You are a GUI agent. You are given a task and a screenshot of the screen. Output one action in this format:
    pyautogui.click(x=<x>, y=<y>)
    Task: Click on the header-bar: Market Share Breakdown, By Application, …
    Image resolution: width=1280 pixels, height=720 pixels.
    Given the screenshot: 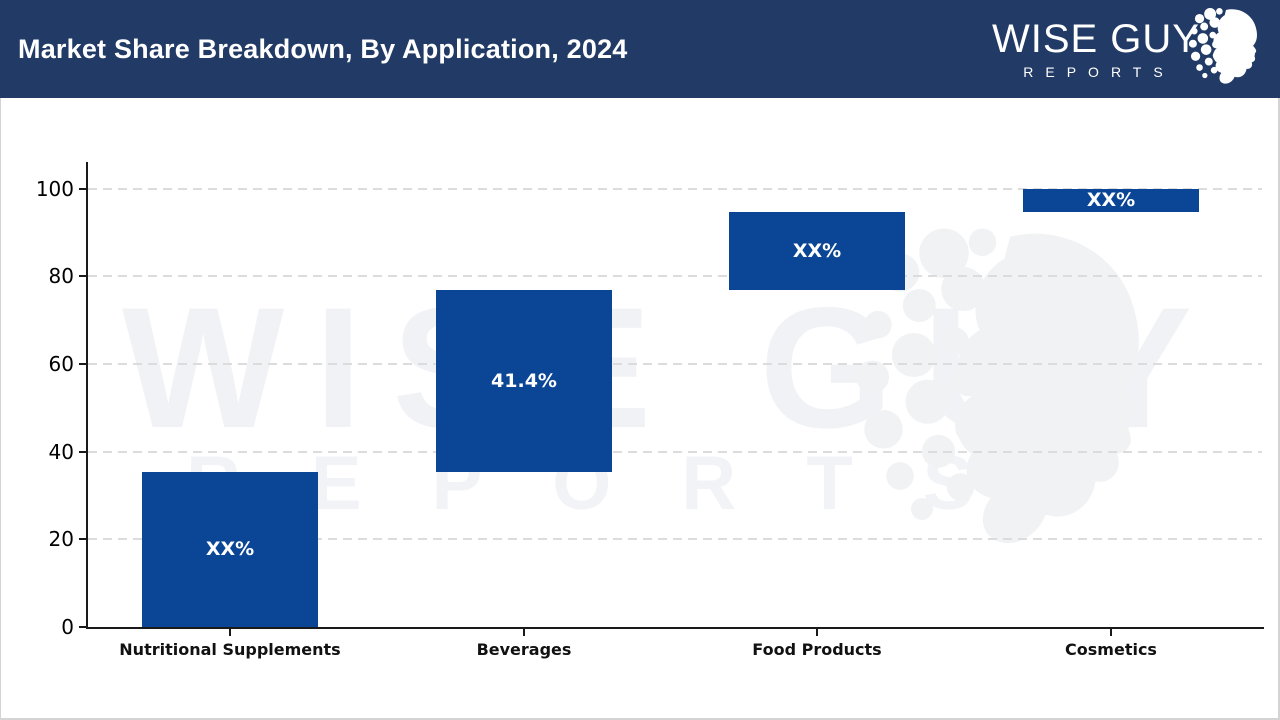 What is the action you would take?
    pyautogui.click(x=640, y=49)
    